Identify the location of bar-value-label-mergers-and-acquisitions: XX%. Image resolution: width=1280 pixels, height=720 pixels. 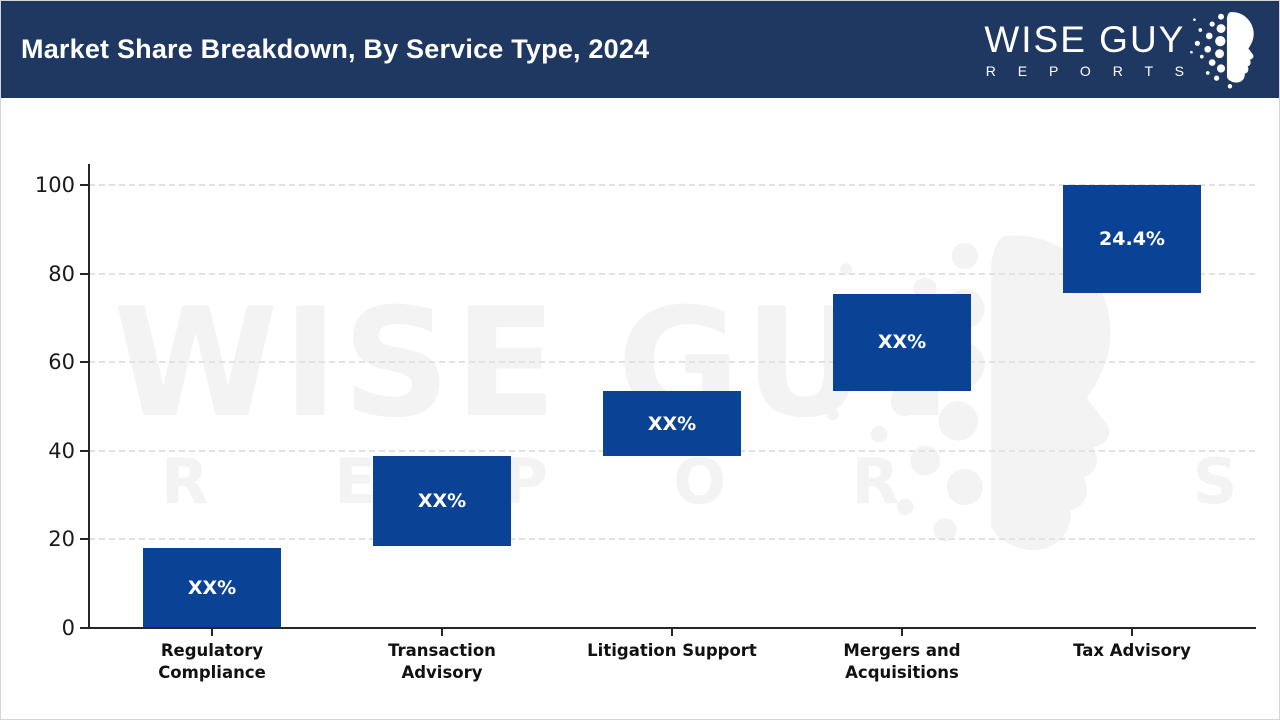
(902, 342).